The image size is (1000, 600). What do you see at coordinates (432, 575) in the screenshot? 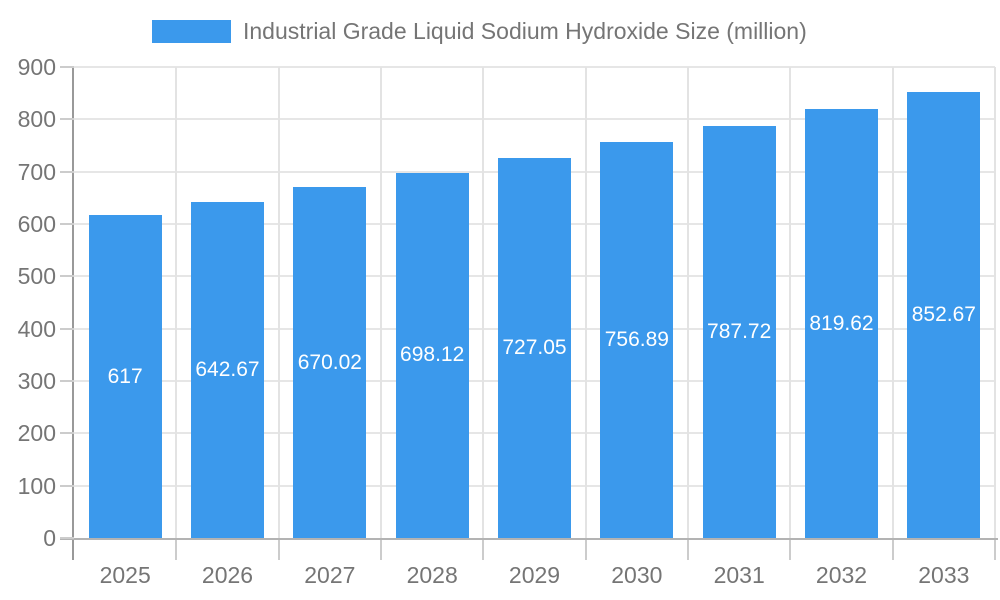
I see `x-axis-tick-label: 2028` at bounding box center [432, 575].